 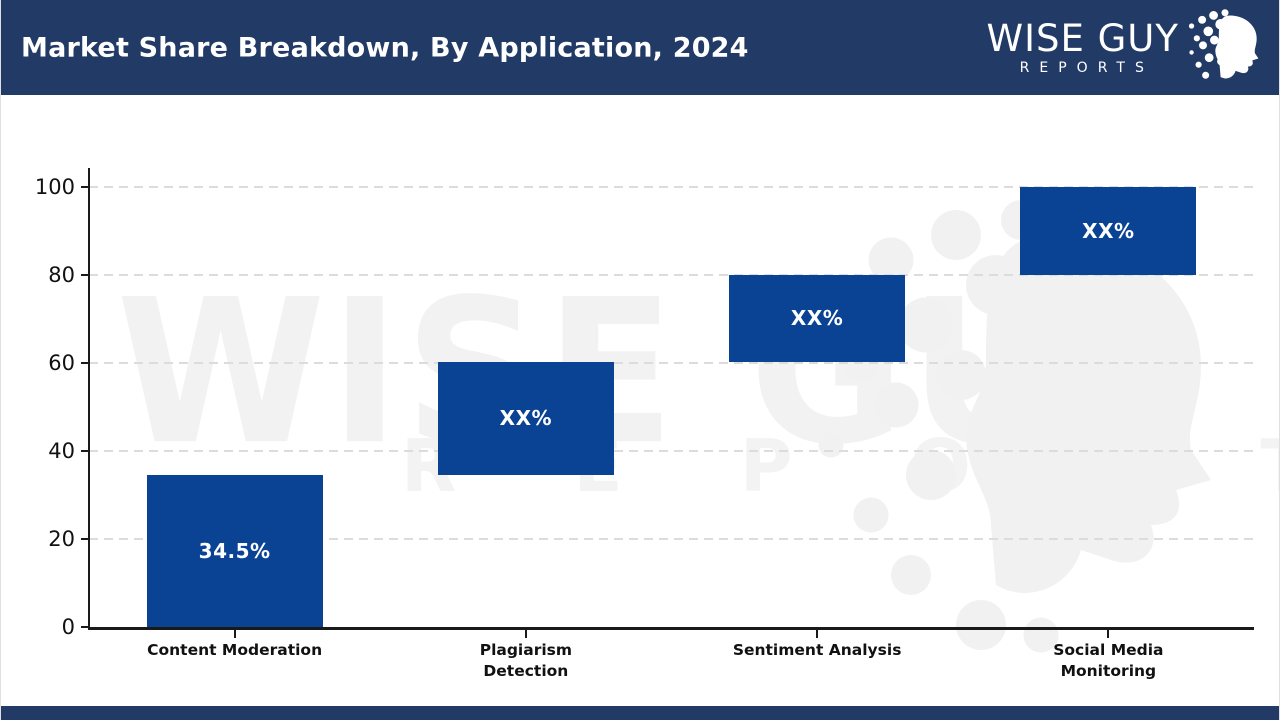 I want to click on y-tick-label: 0, so click(x=68, y=627).